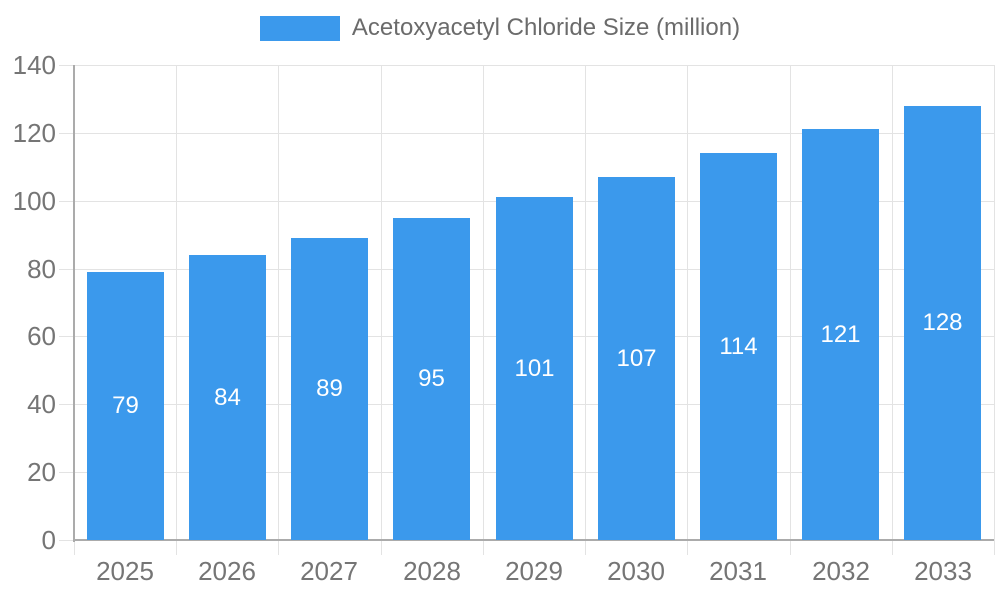  I want to click on legend-item: Acetoxyacetyl Chloride Size (million), so click(500, 28).